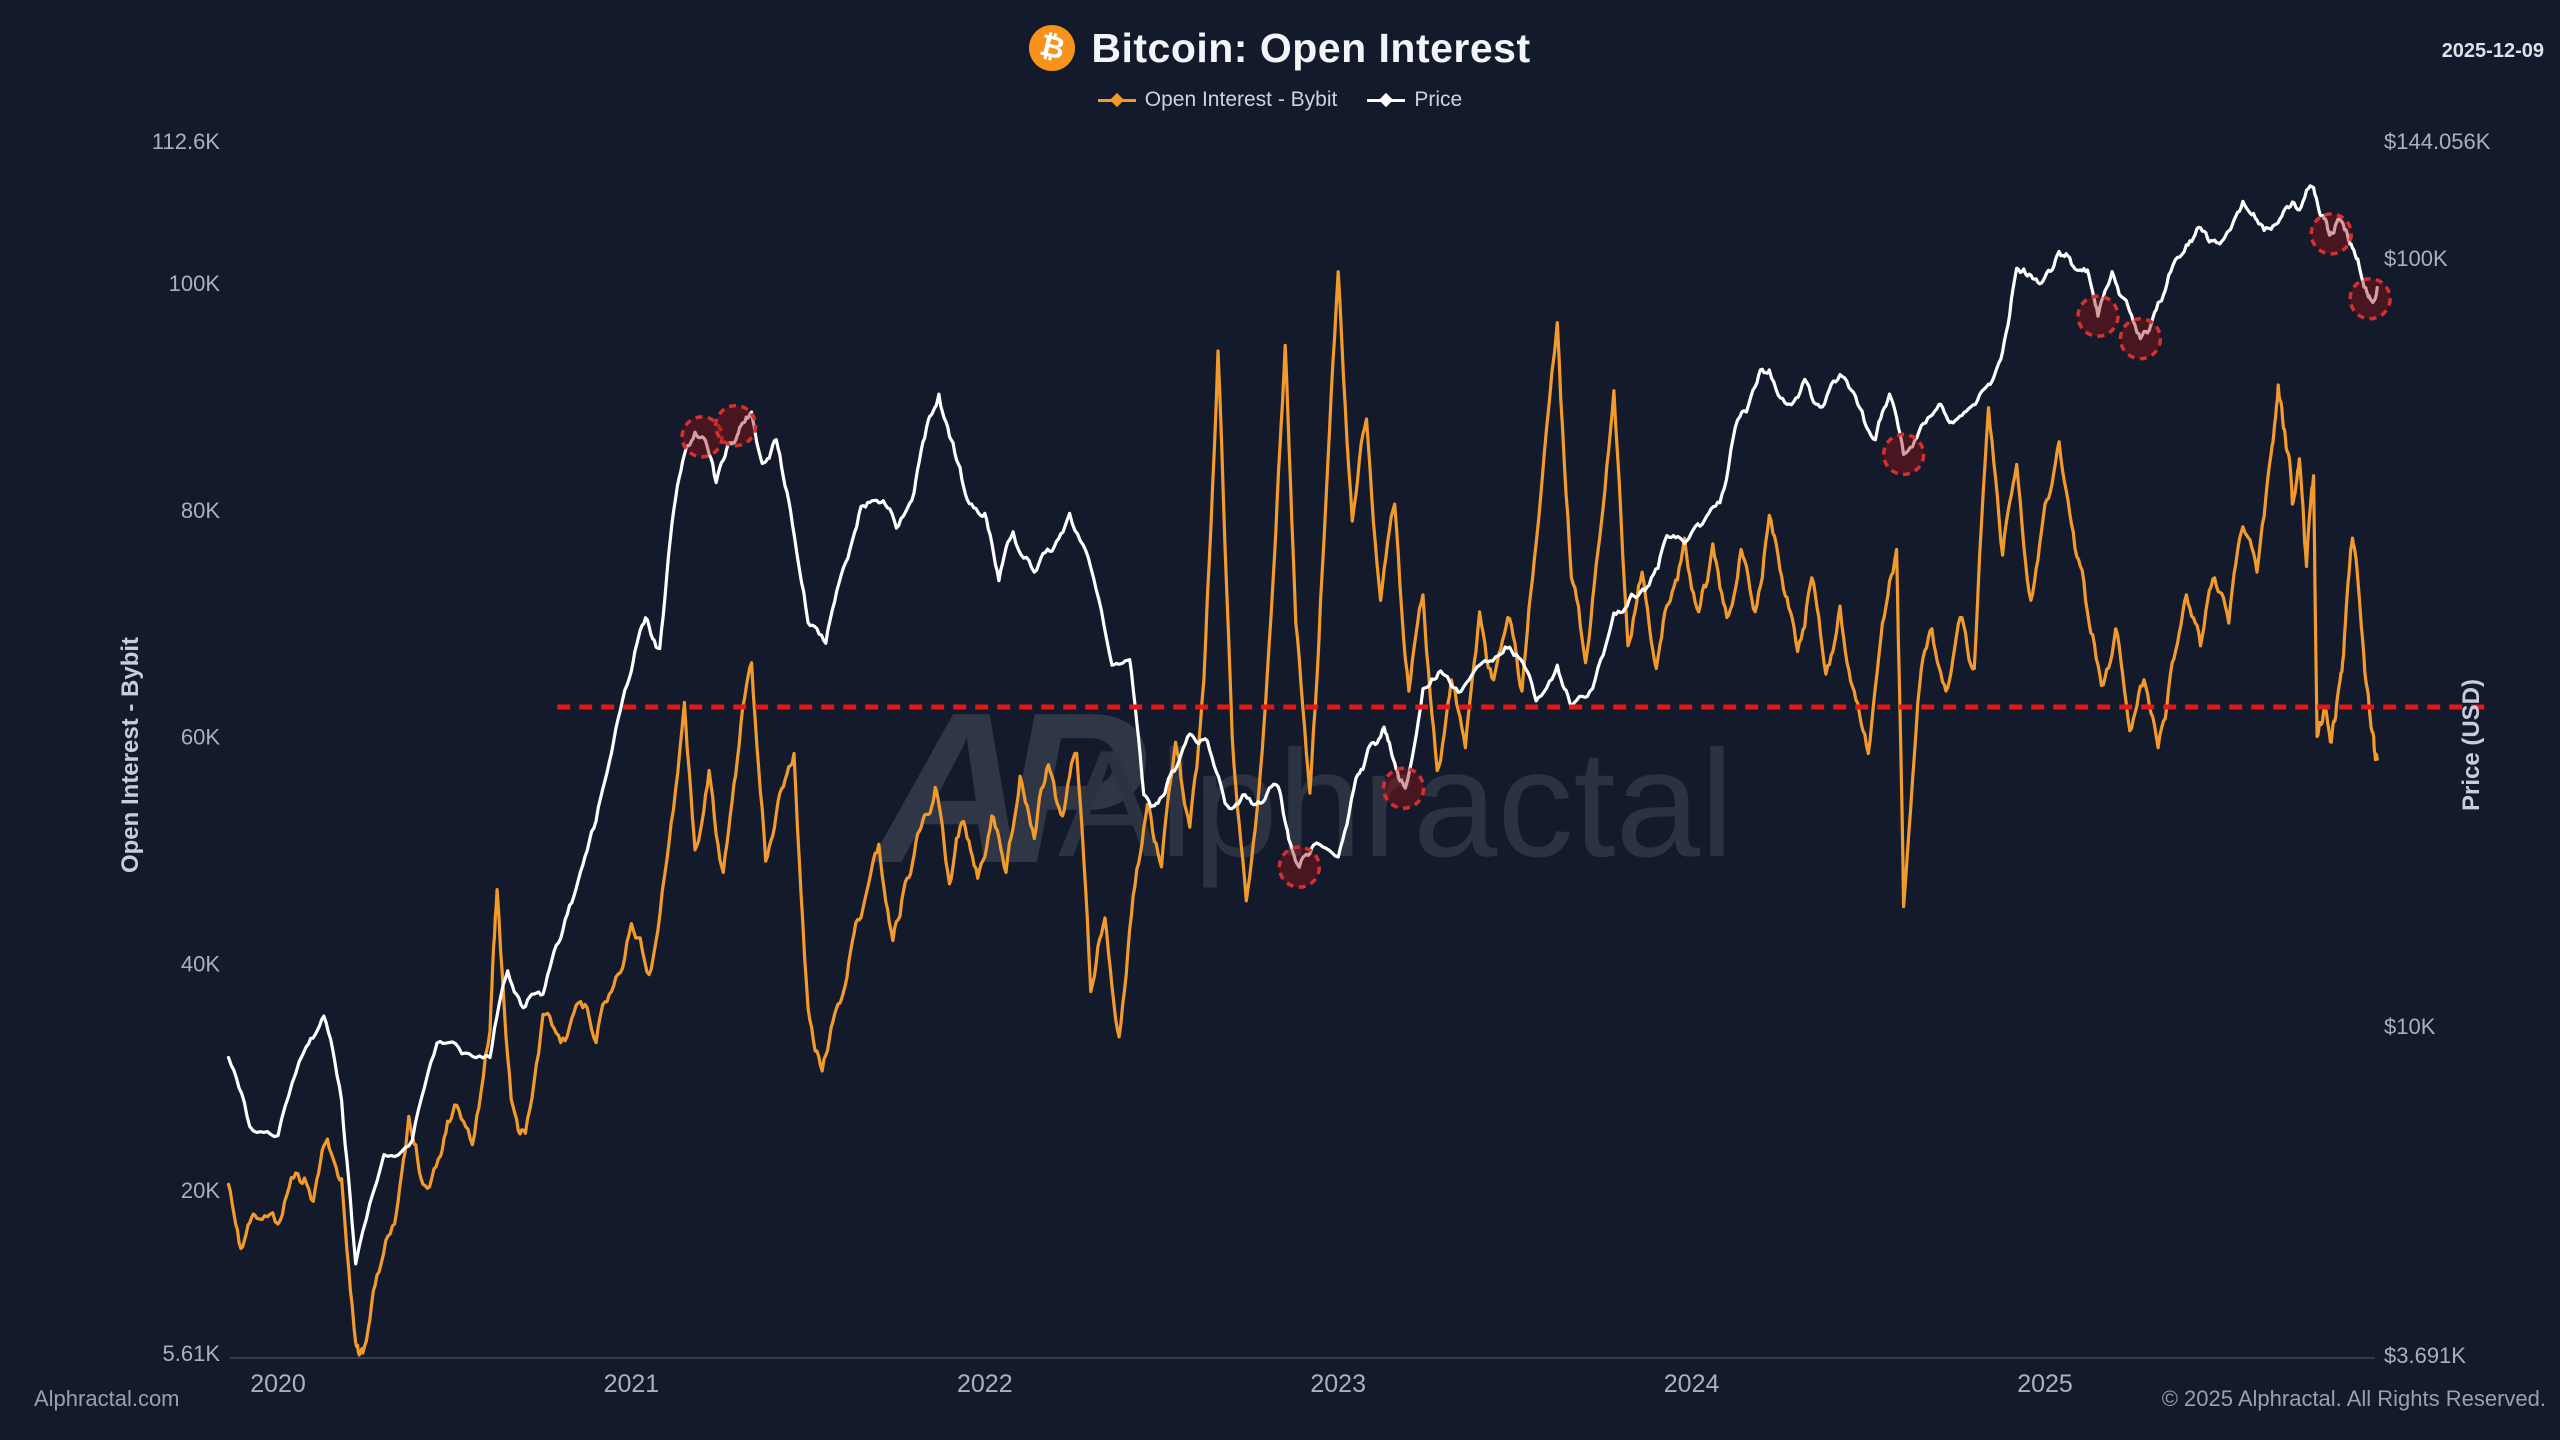  I want to click on x-axis-tick: 2022, so click(985, 1384).